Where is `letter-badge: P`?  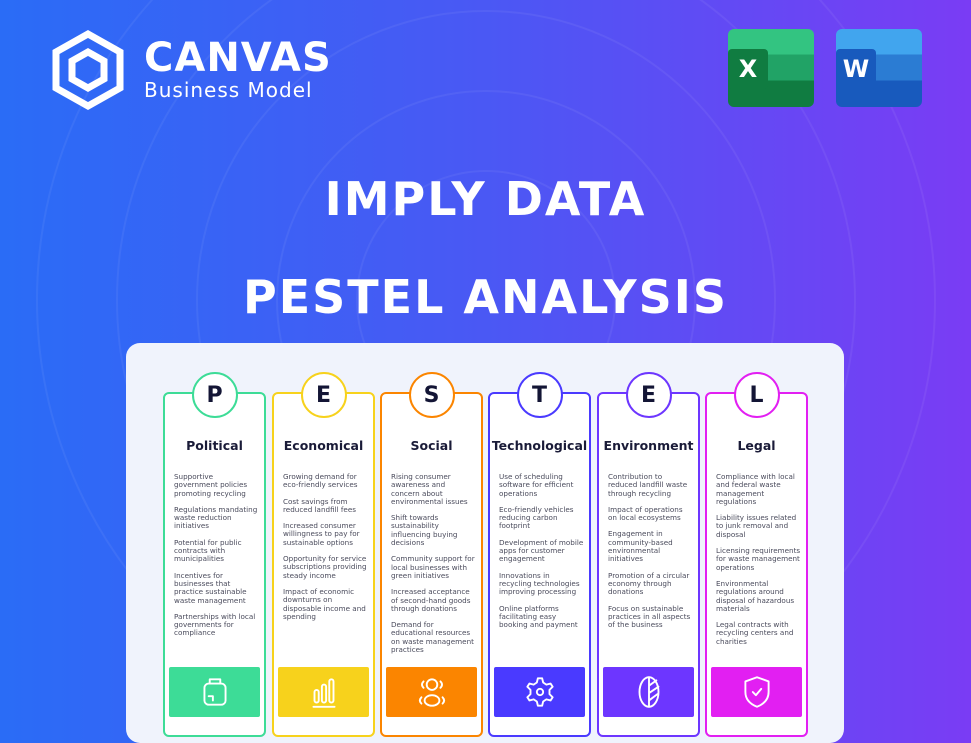 letter-badge: P is located at coordinates (214, 395).